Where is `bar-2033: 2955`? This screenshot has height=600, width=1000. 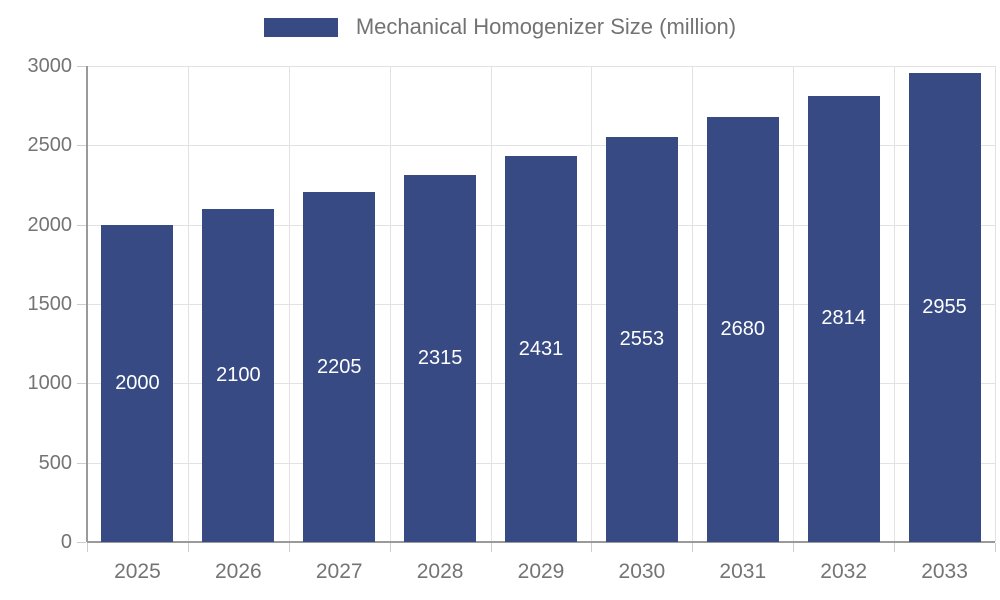
bar-2033: 2955 is located at coordinates (944, 307).